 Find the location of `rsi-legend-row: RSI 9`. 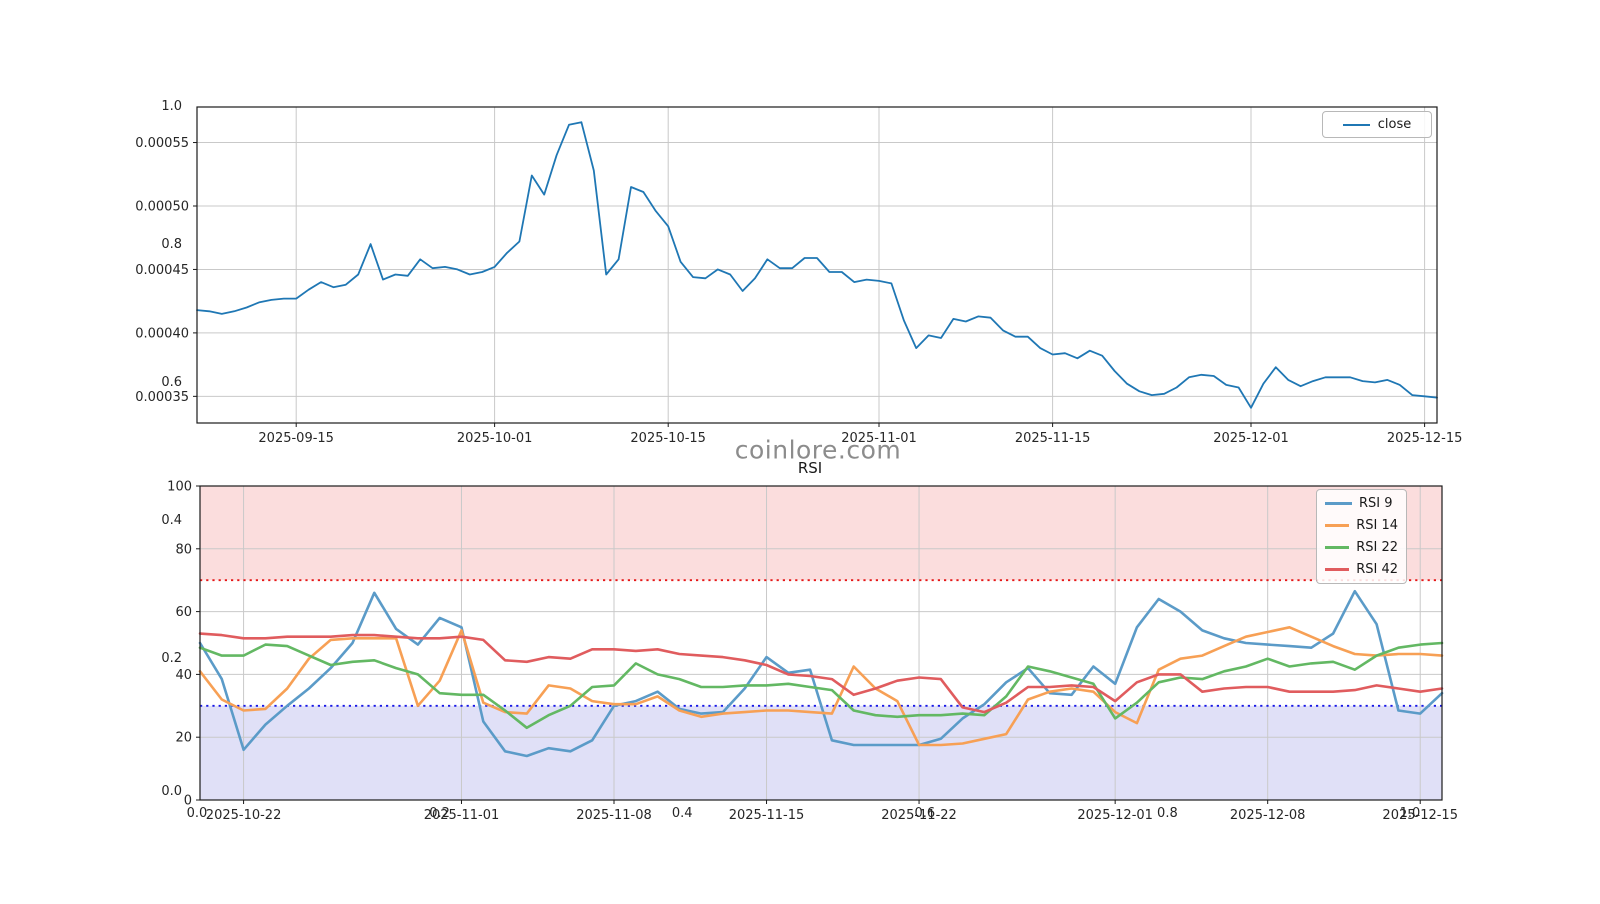

rsi-legend-row: RSI 9 is located at coordinates (1361, 503).